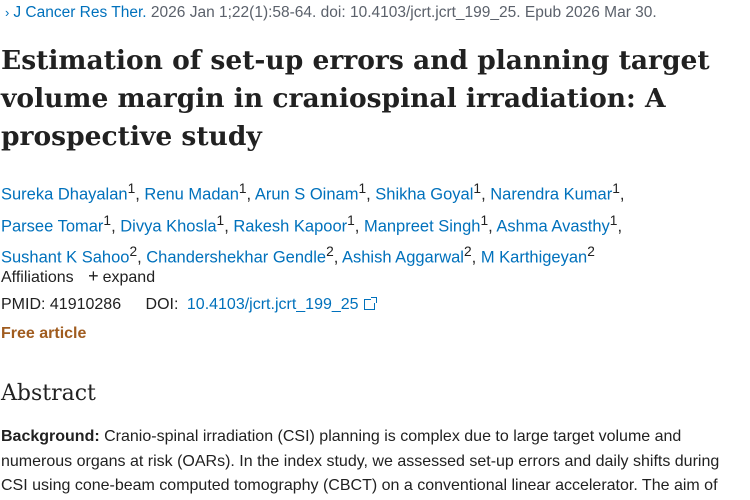  Describe the element at coordinates (162, 304) in the screenshot. I see `doi-label: DOI:` at that location.